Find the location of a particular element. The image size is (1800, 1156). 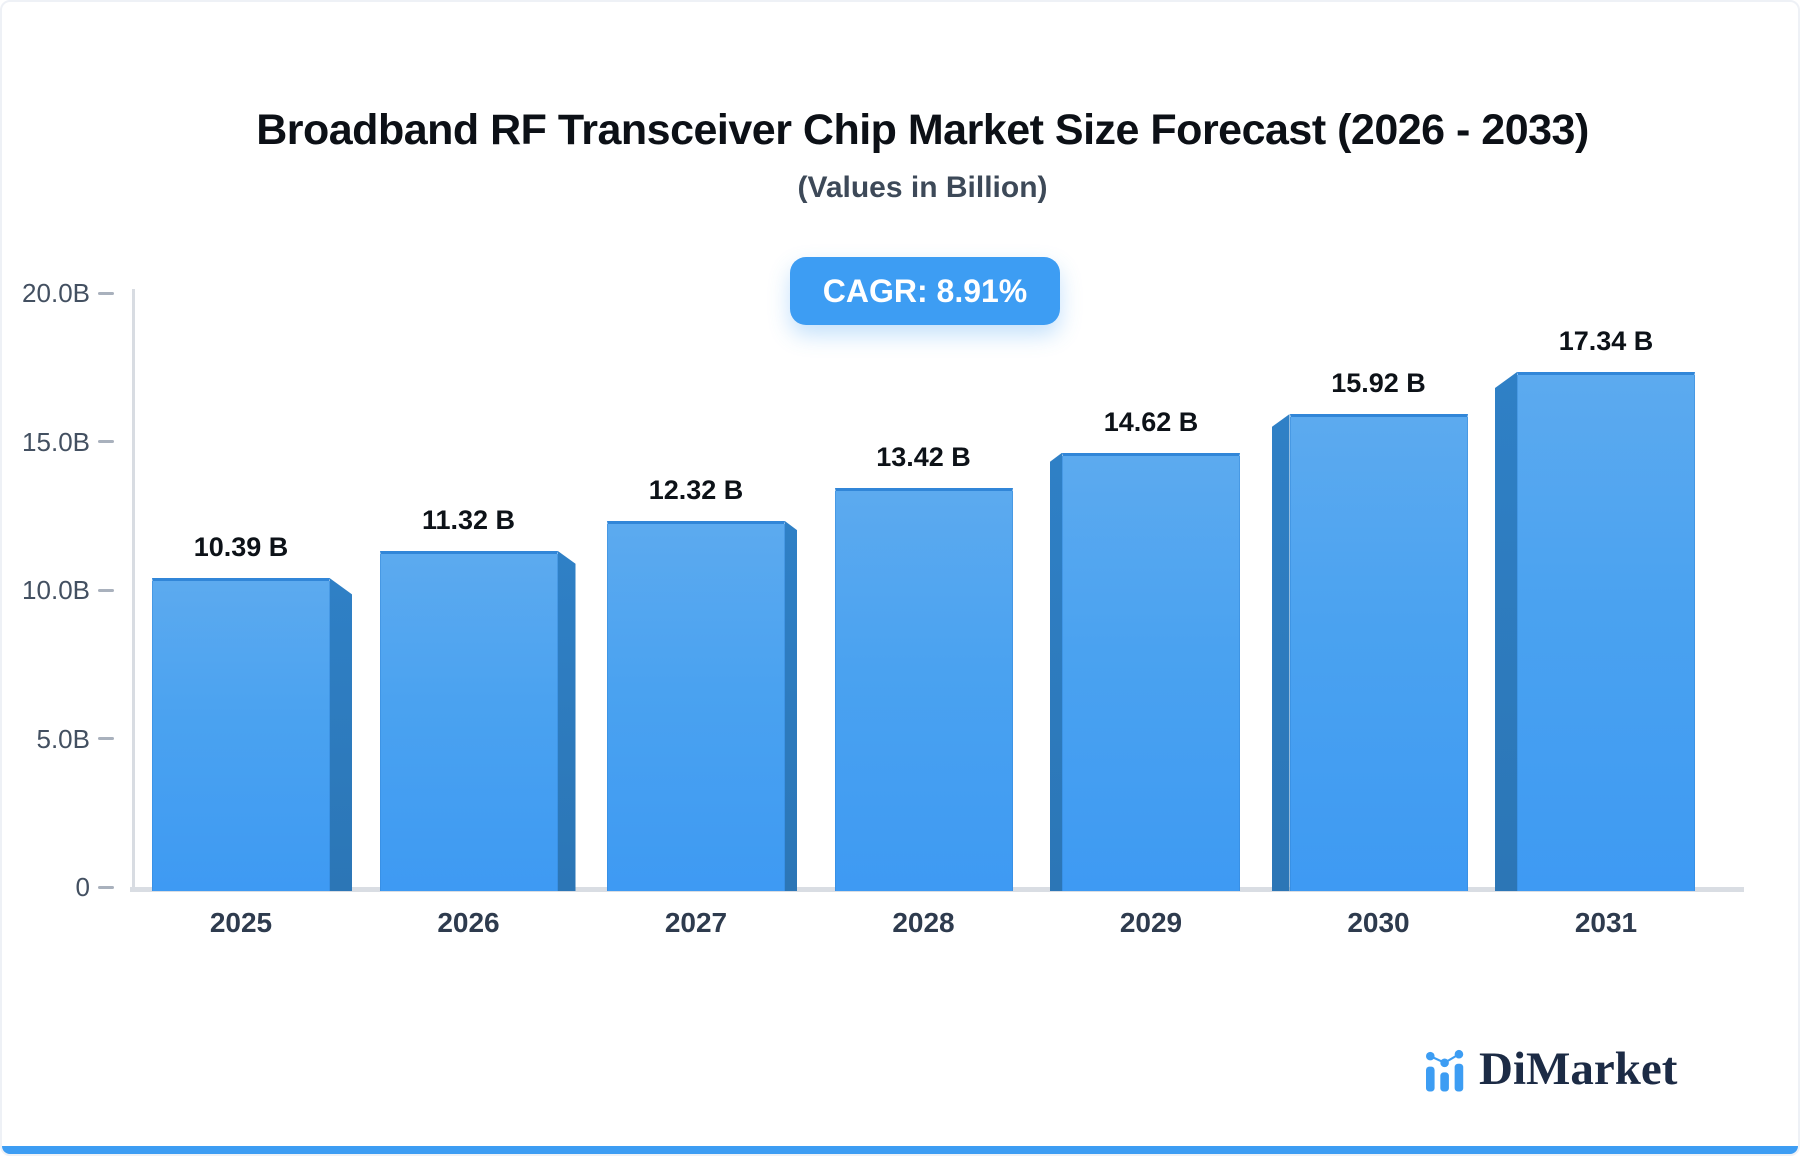

y-tick-label: 10.0B is located at coordinates (56, 590).